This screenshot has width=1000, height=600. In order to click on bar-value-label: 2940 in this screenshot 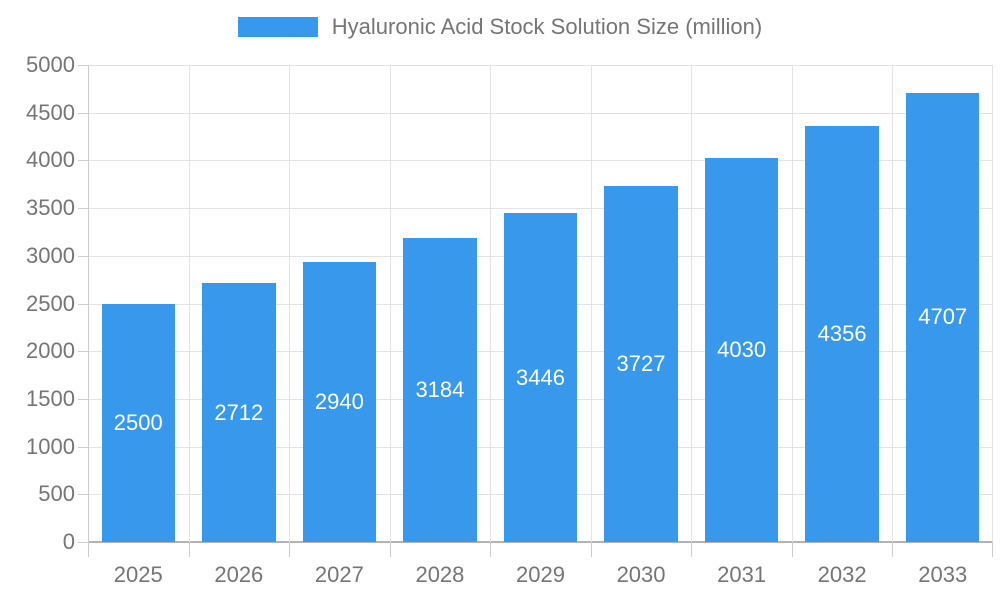, I will do `click(339, 401)`.